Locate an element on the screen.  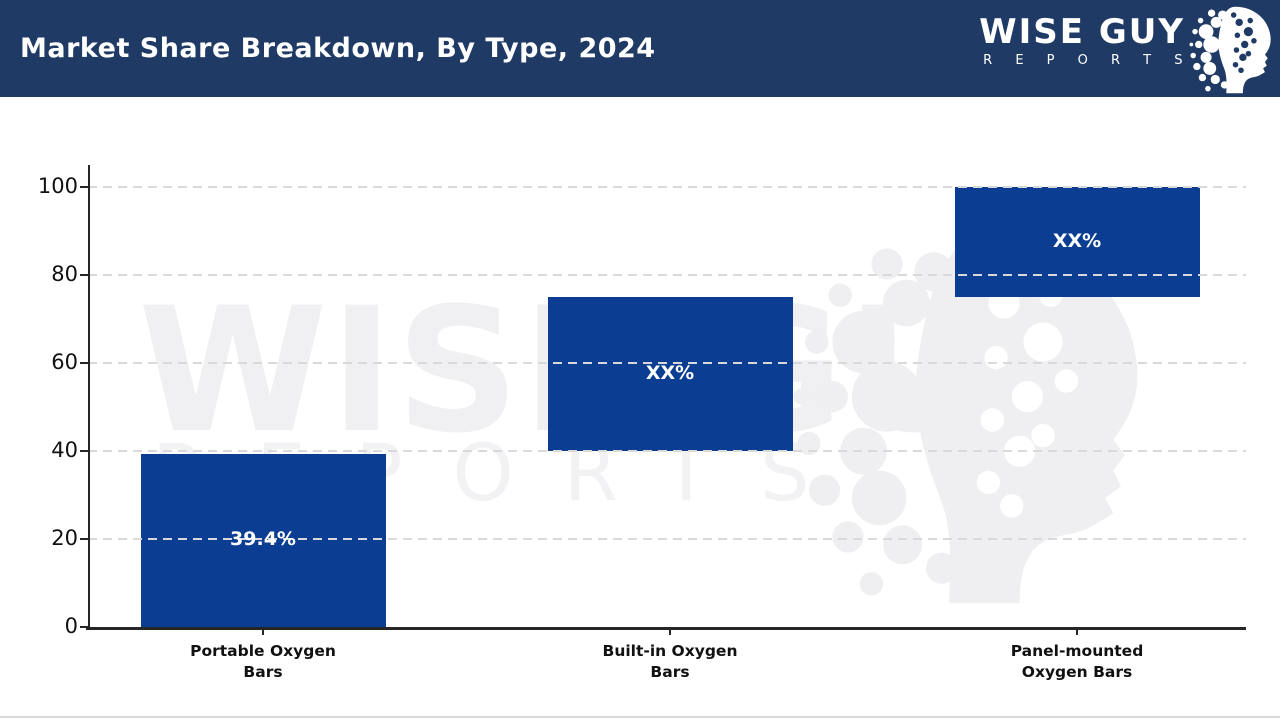
y-tick-label: 60 is located at coordinates (64, 362).